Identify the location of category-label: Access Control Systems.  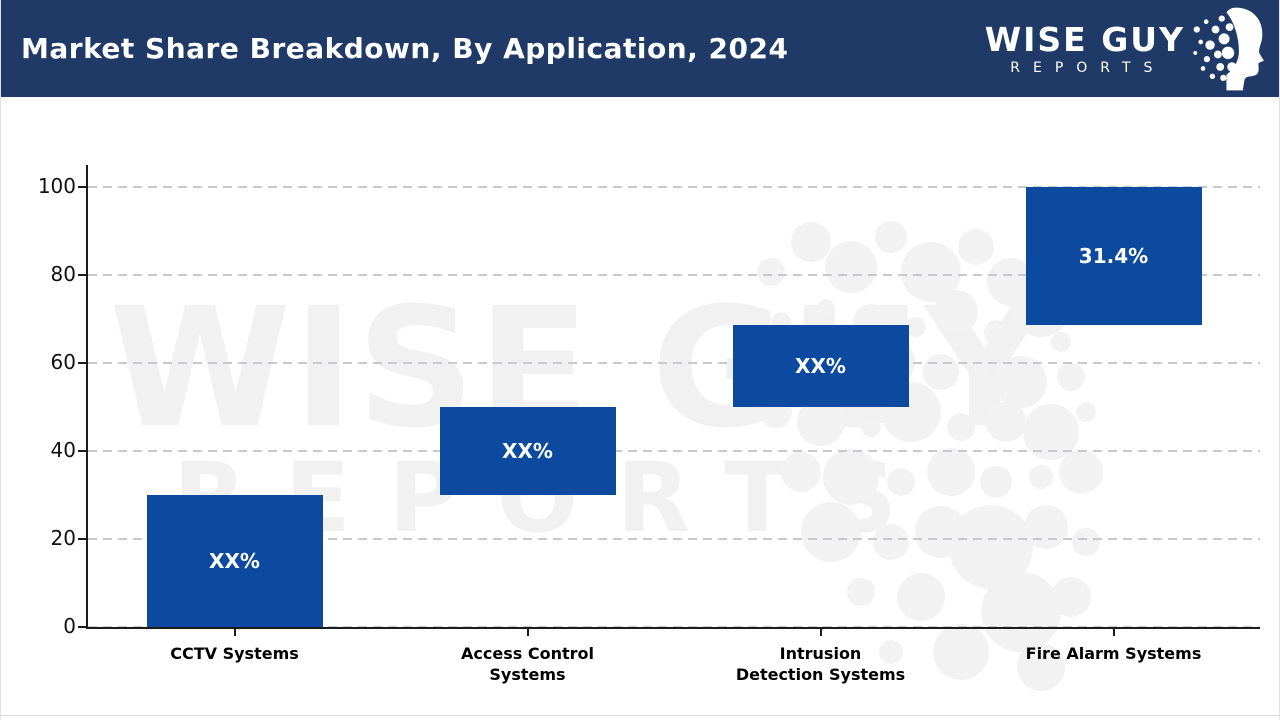
(528, 664).